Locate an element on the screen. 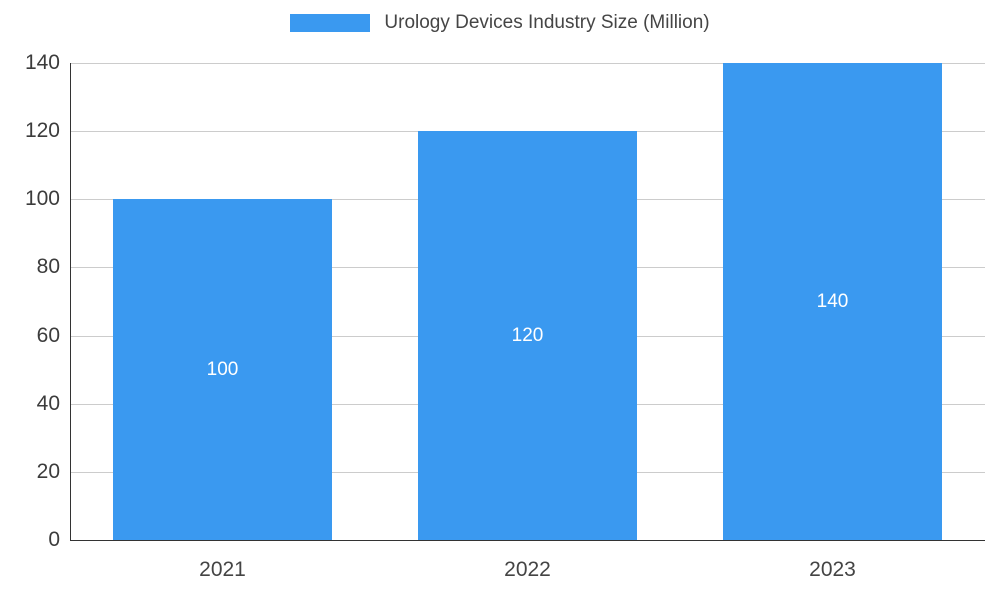  y-axis-tick-label: 0 is located at coordinates (54, 539).